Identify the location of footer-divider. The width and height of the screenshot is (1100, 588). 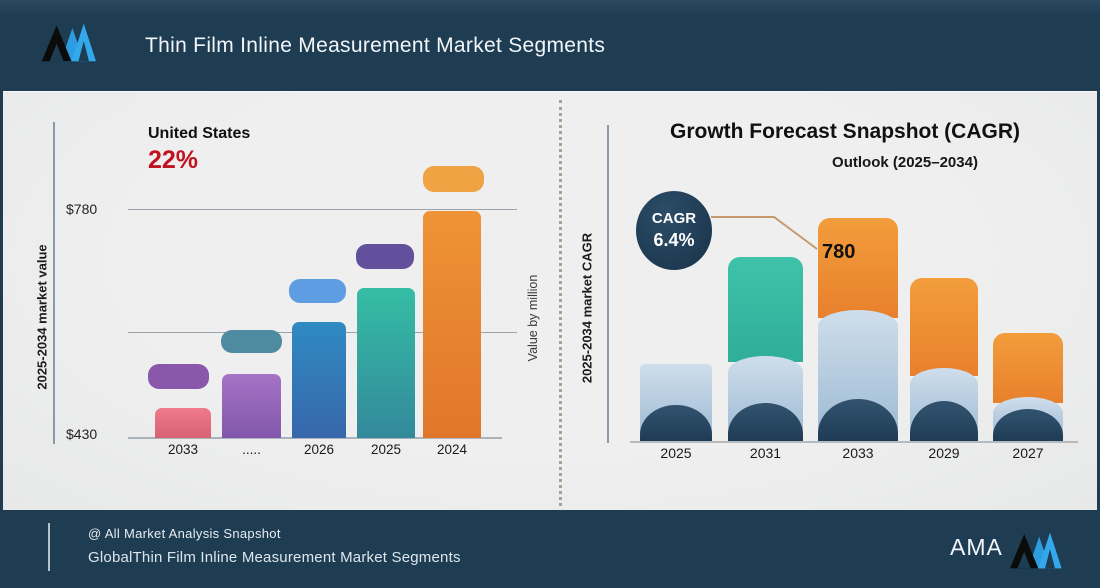
(49, 547).